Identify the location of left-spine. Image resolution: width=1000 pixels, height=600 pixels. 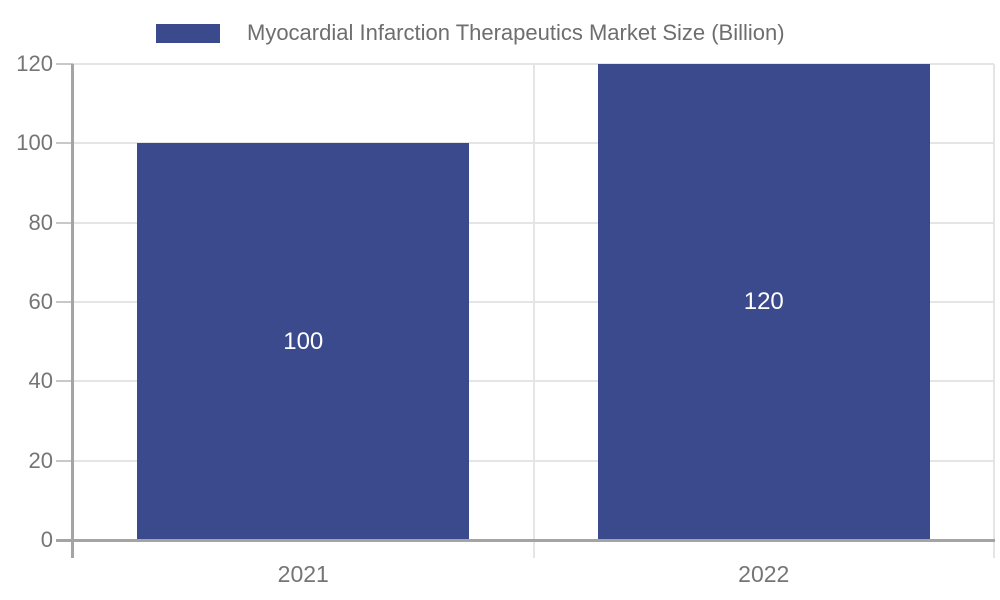
(72, 311).